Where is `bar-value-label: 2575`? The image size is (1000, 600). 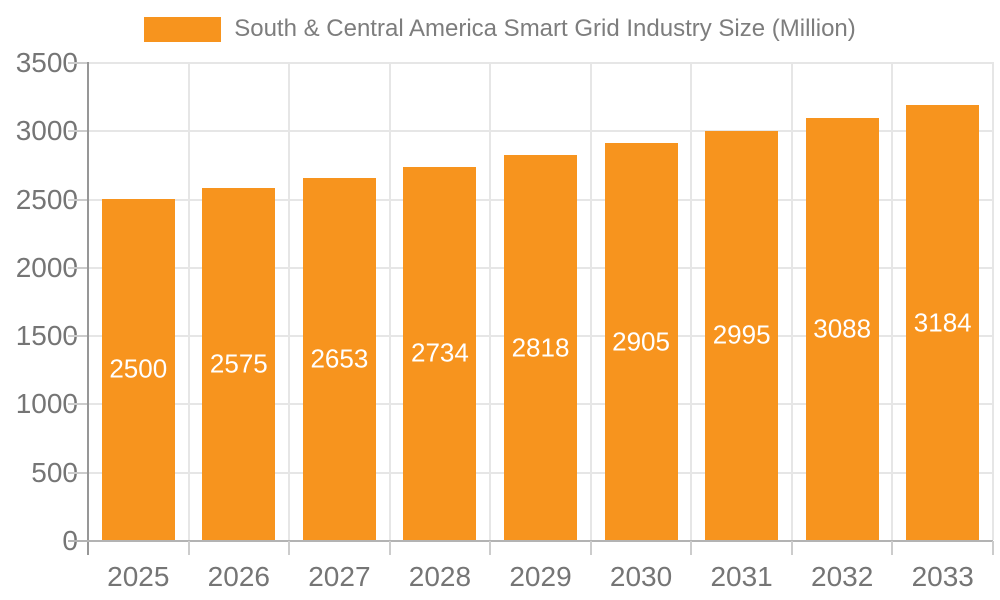
bar-value-label: 2575 is located at coordinates (238, 363).